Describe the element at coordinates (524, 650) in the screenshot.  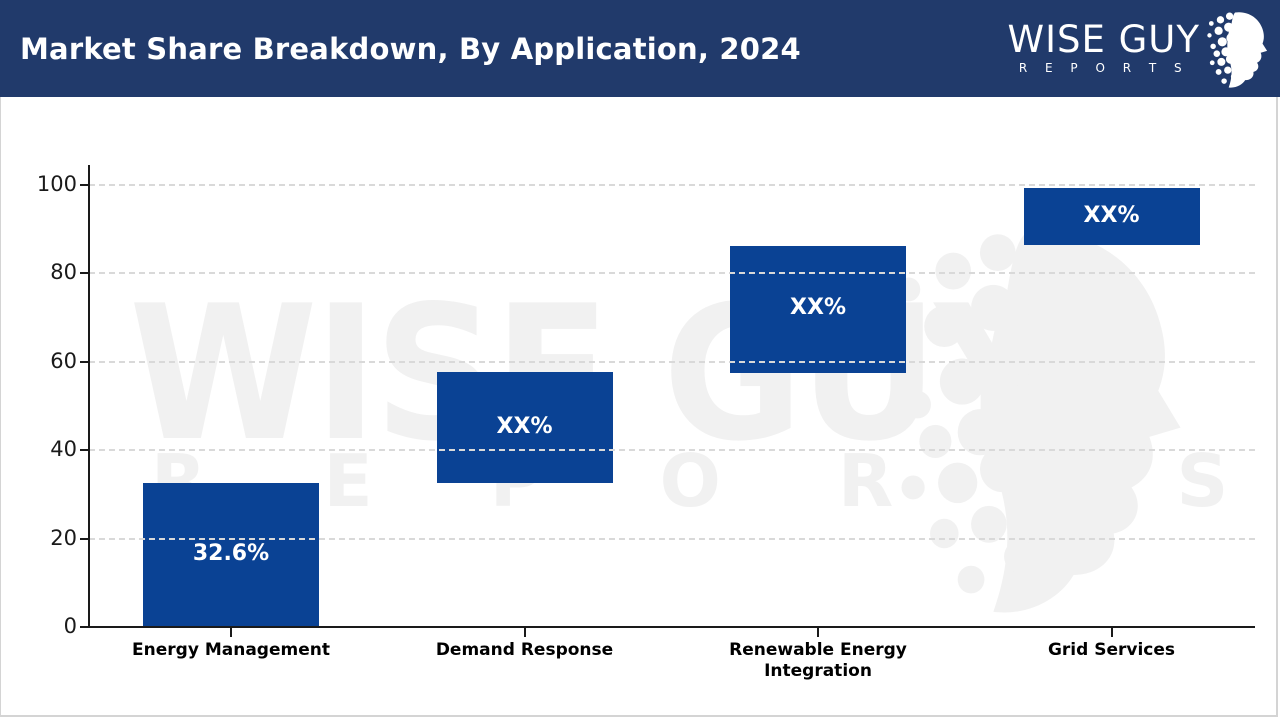
I see `x-category-label: Demand Response` at that location.